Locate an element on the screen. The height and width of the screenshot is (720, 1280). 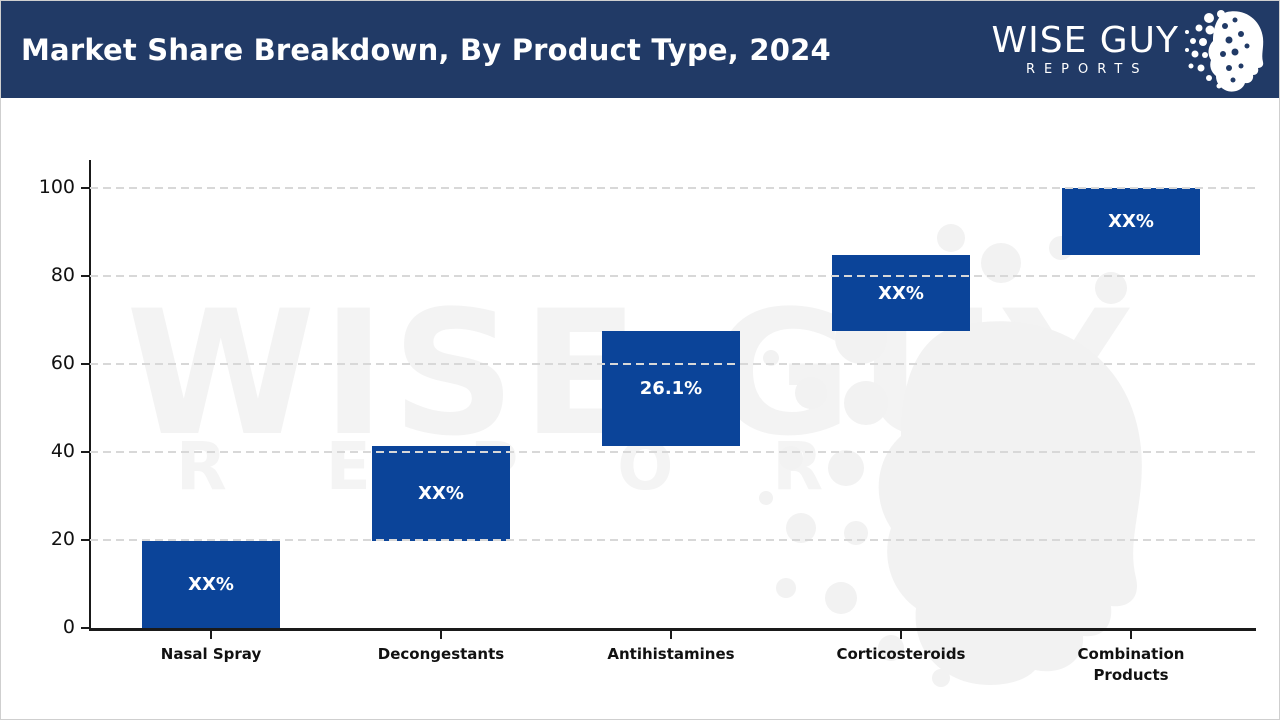
logo-wordmark: WISE GUY is located at coordinates (1085, 40).